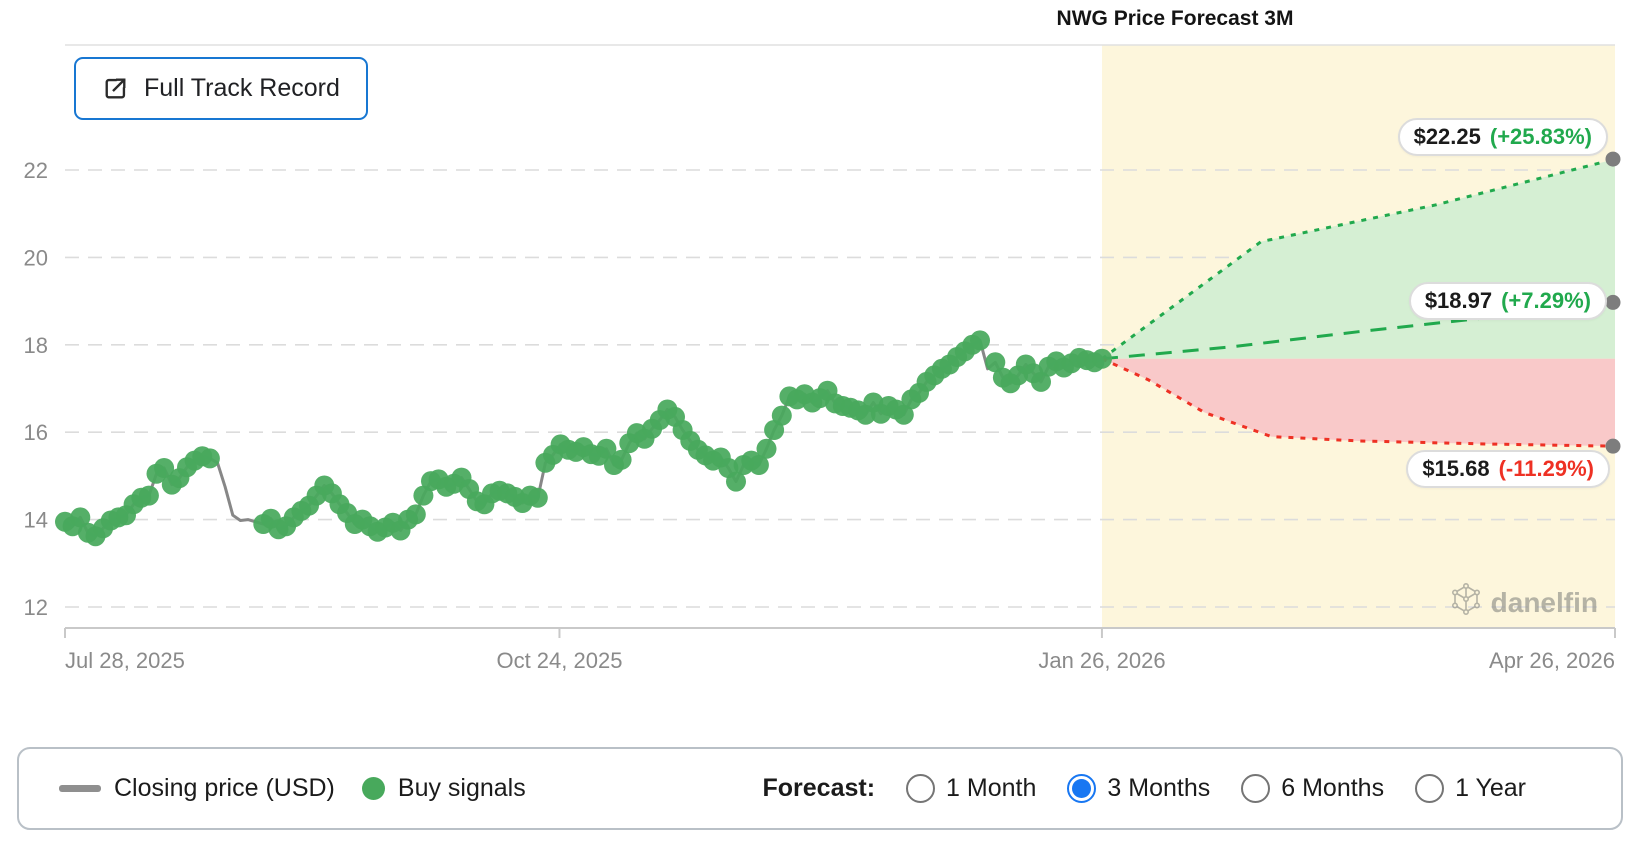  I want to click on legend-buy-signals: Buy signals, so click(443, 788).